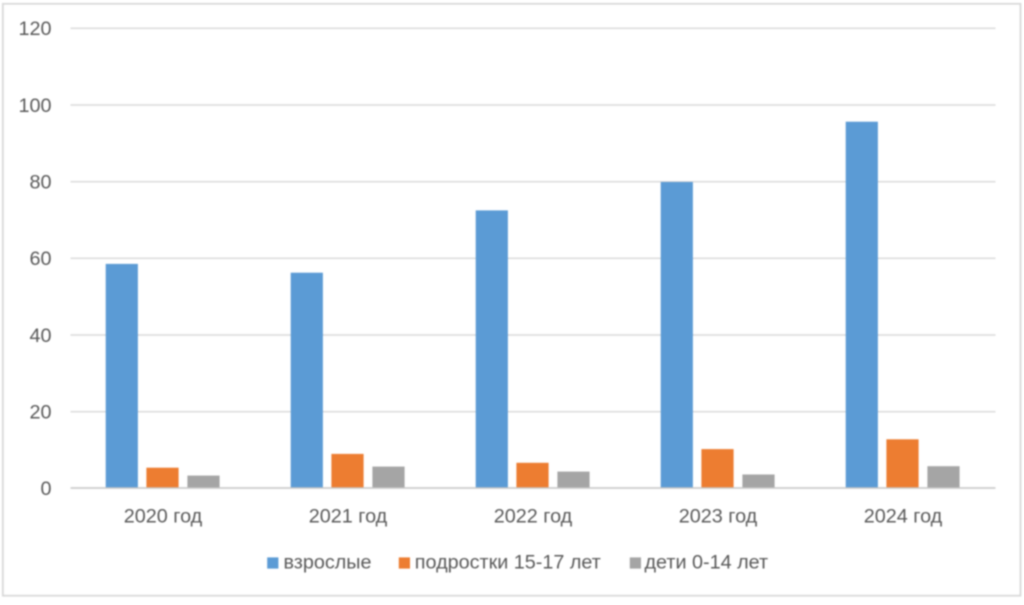 The height and width of the screenshot is (605, 1024). Describe the element at coordinates (348, 517) in the screenshot. I see `svg-text: 2021 год` at that location.